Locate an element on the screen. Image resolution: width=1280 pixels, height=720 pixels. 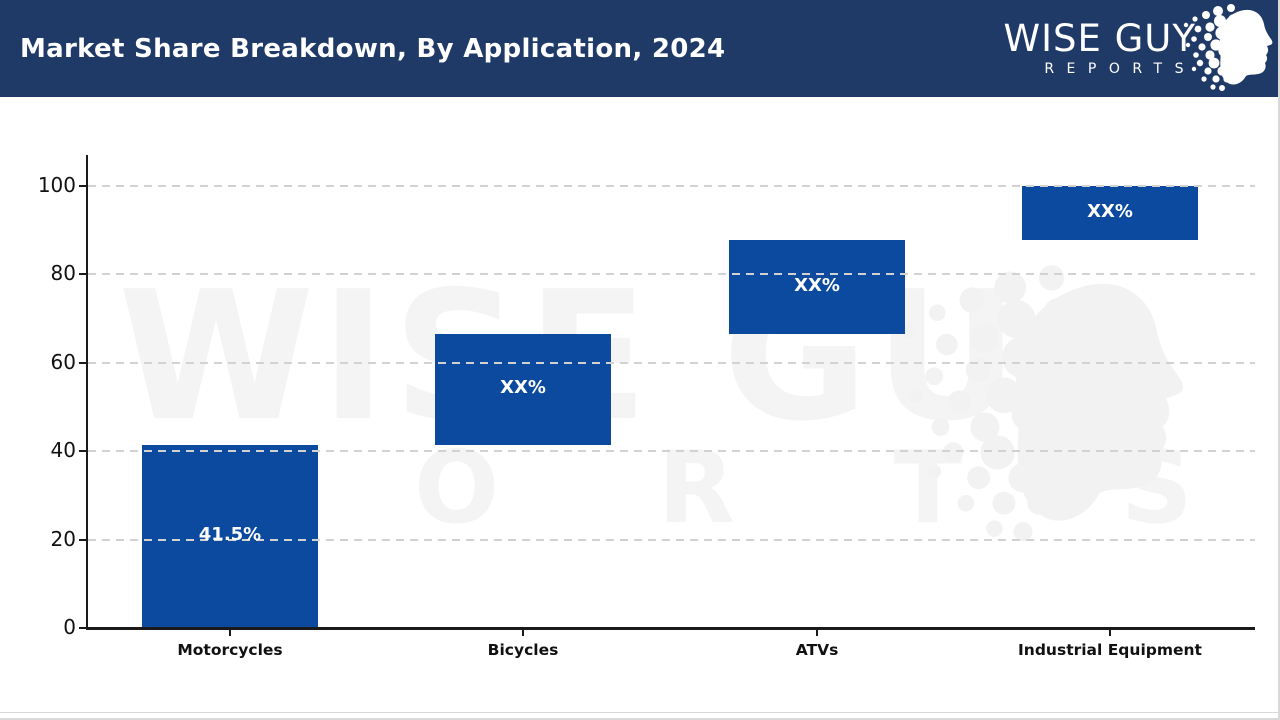
bar-motorcycles is located at coordinates (230, 536).